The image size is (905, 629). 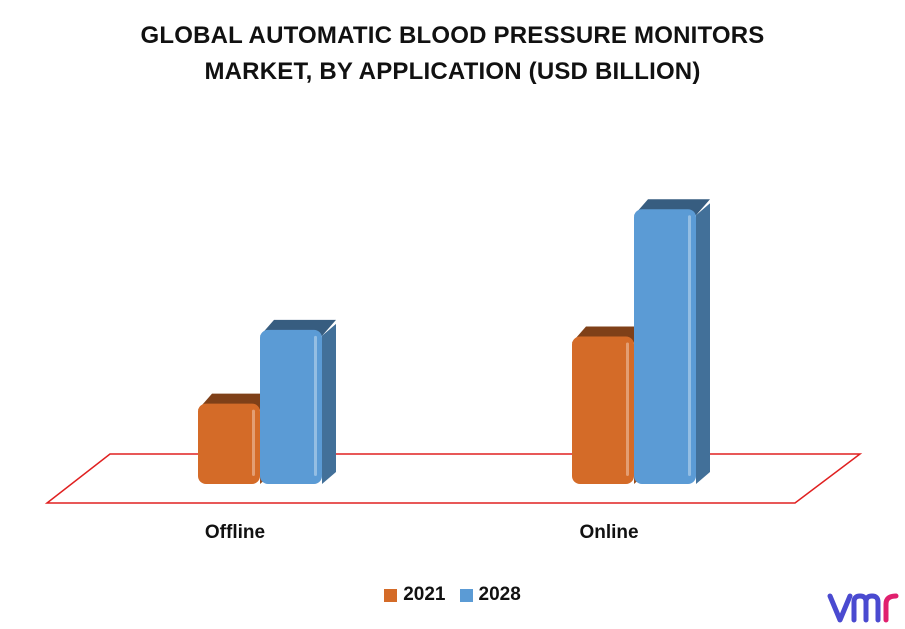 What do you see at coordinates (452, 35) in the screenshot?
I see `chart-title-line-1: GLOBAL AUTOMATIC BLOOD PRESSURE MONITORS` at bounding box center [452, 35].